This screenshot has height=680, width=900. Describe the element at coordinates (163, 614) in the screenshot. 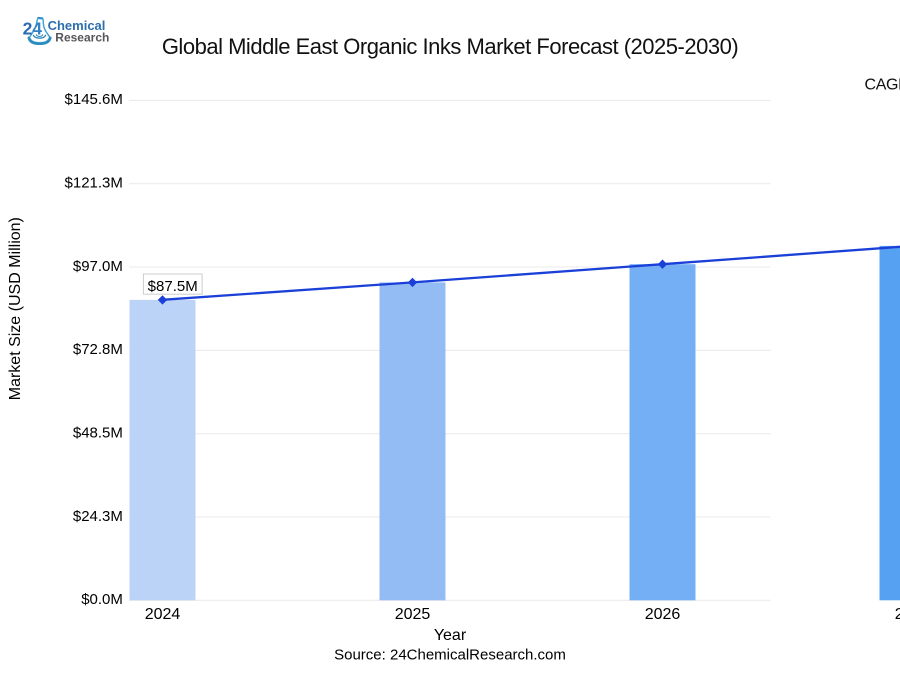

I see `svg-text: 2024` at that location.